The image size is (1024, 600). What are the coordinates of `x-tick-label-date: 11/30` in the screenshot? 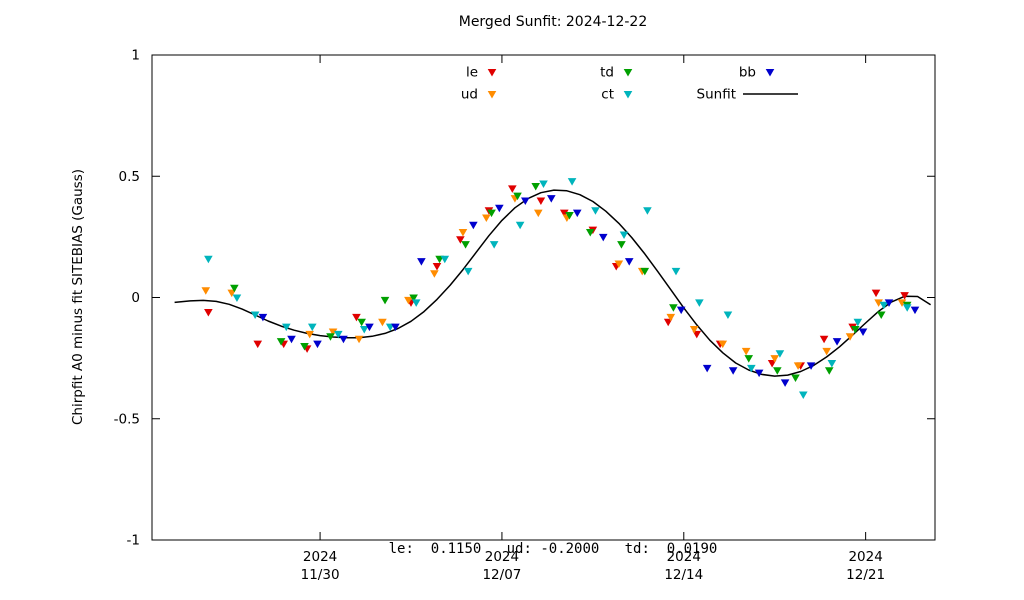 It's located at (320, 575).